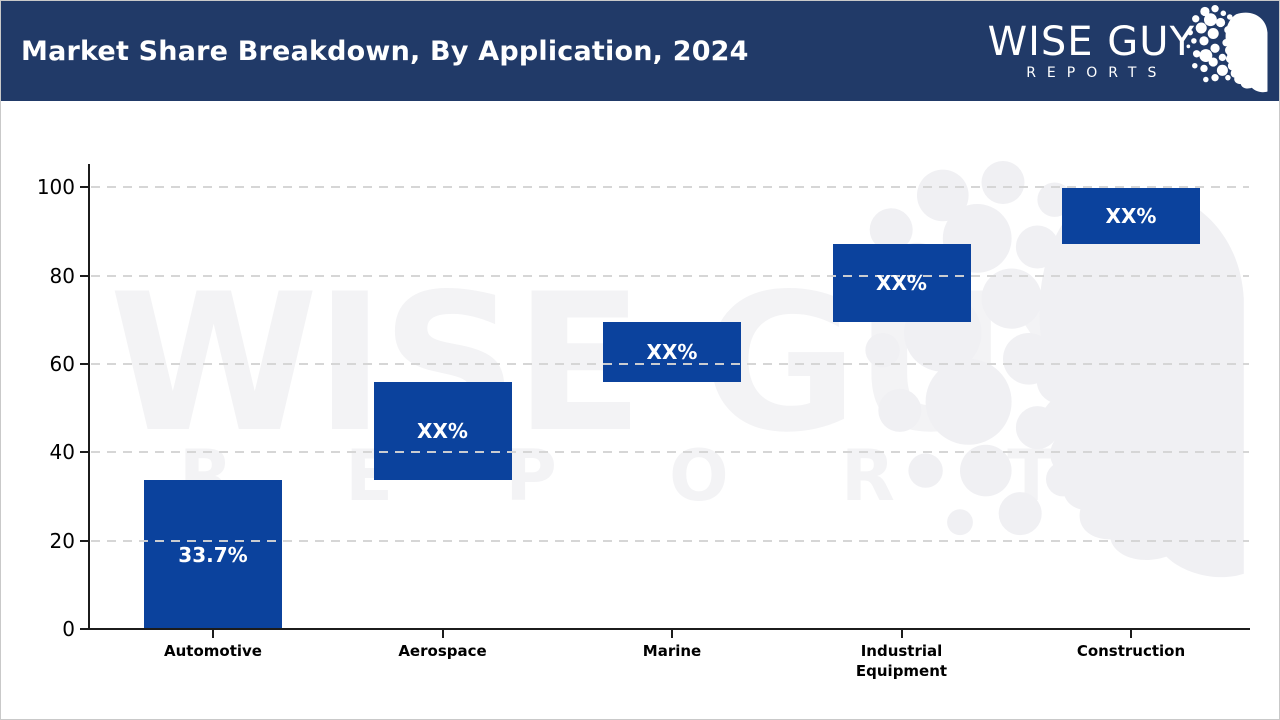 This screenshot has height=720, width=1280. I want to click on bar-value-label: 33.7%, so click(213, 554).